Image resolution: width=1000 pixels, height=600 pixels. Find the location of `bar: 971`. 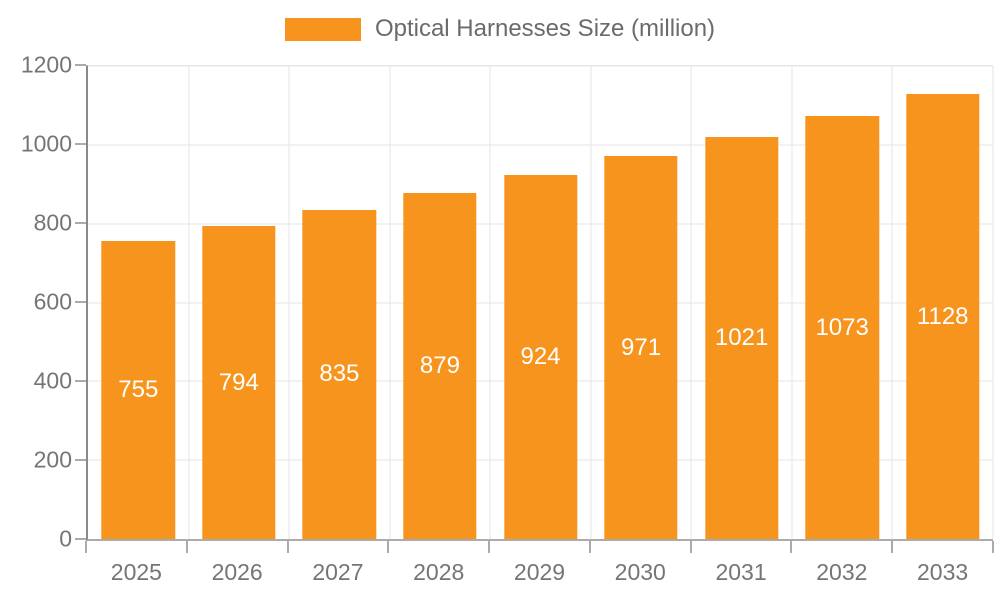

bar: 971 is located at coordinates (641, 347).